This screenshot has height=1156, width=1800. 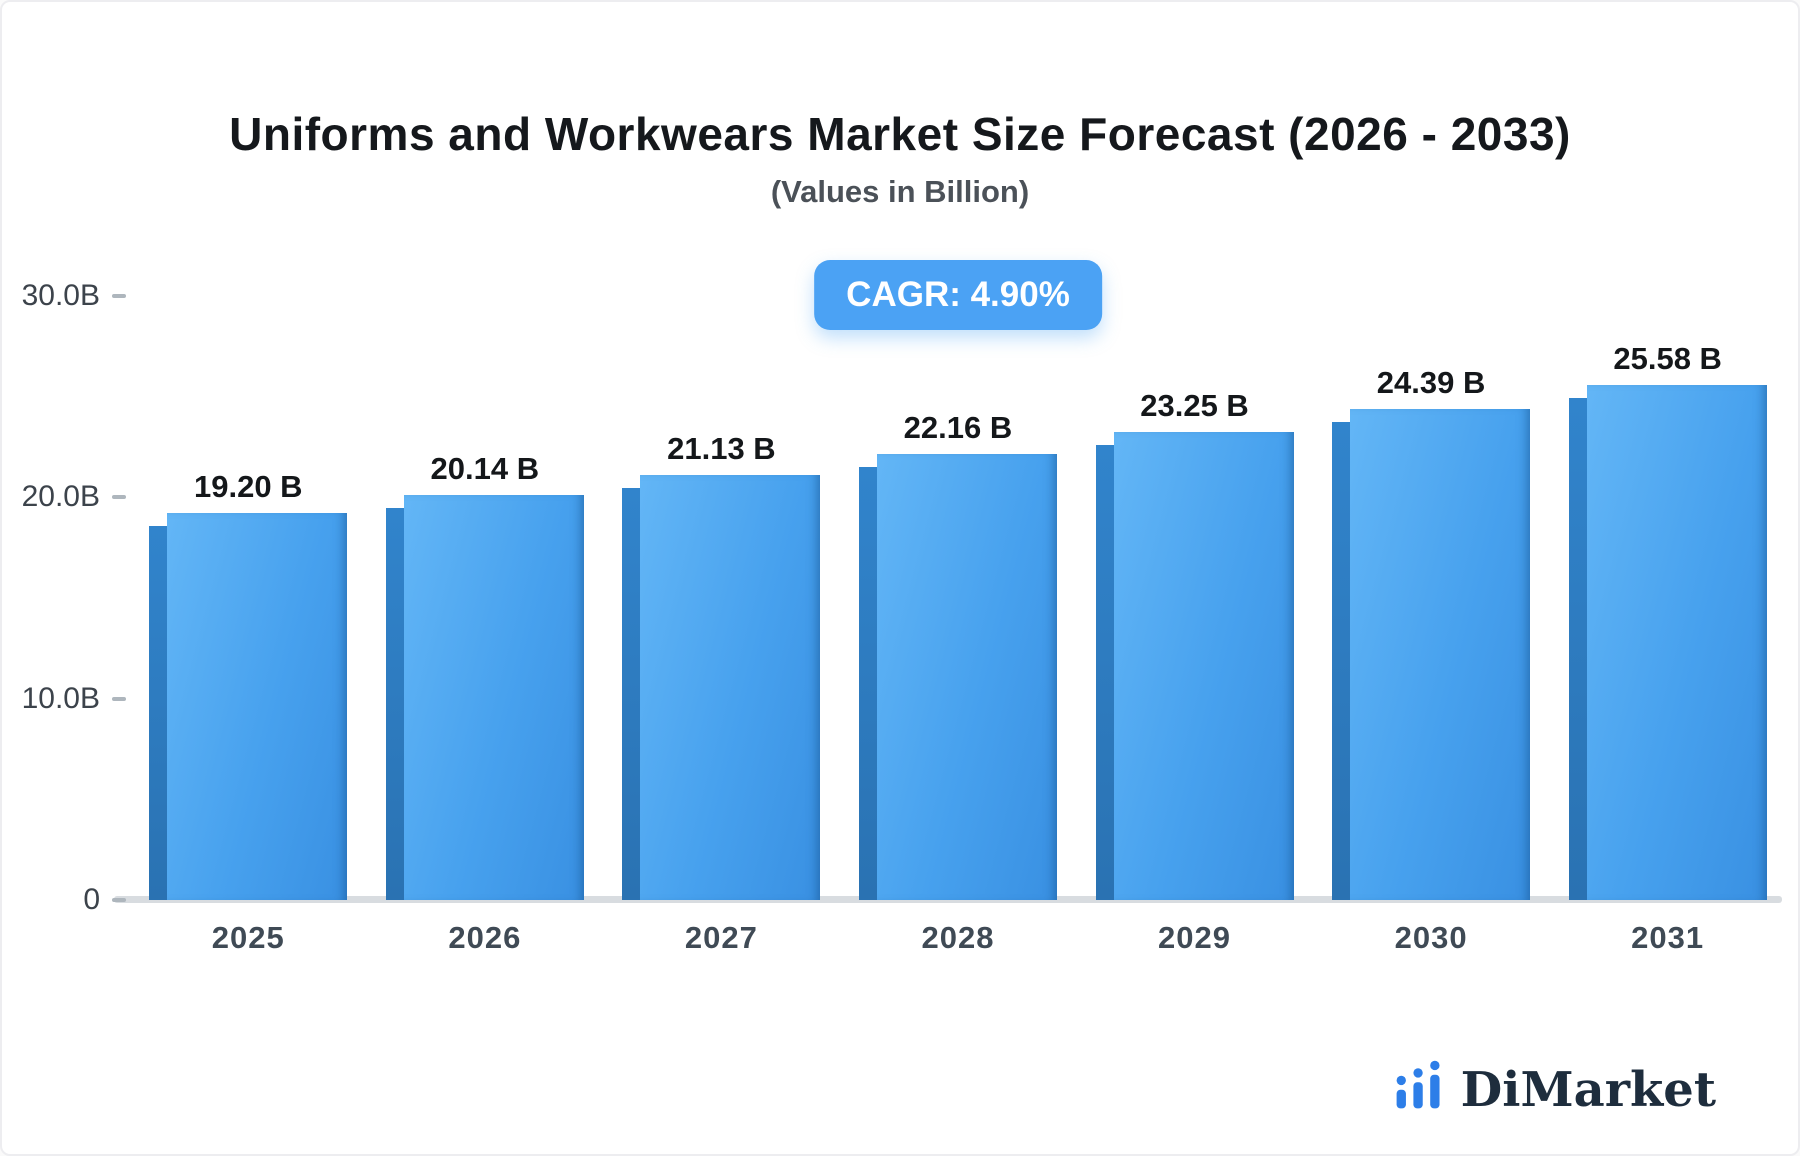 What do you see at coordinates (1431, 382) in the screenshot?
I see `bar-value-label: 24.39 B` at bounding box center [1431, 382].